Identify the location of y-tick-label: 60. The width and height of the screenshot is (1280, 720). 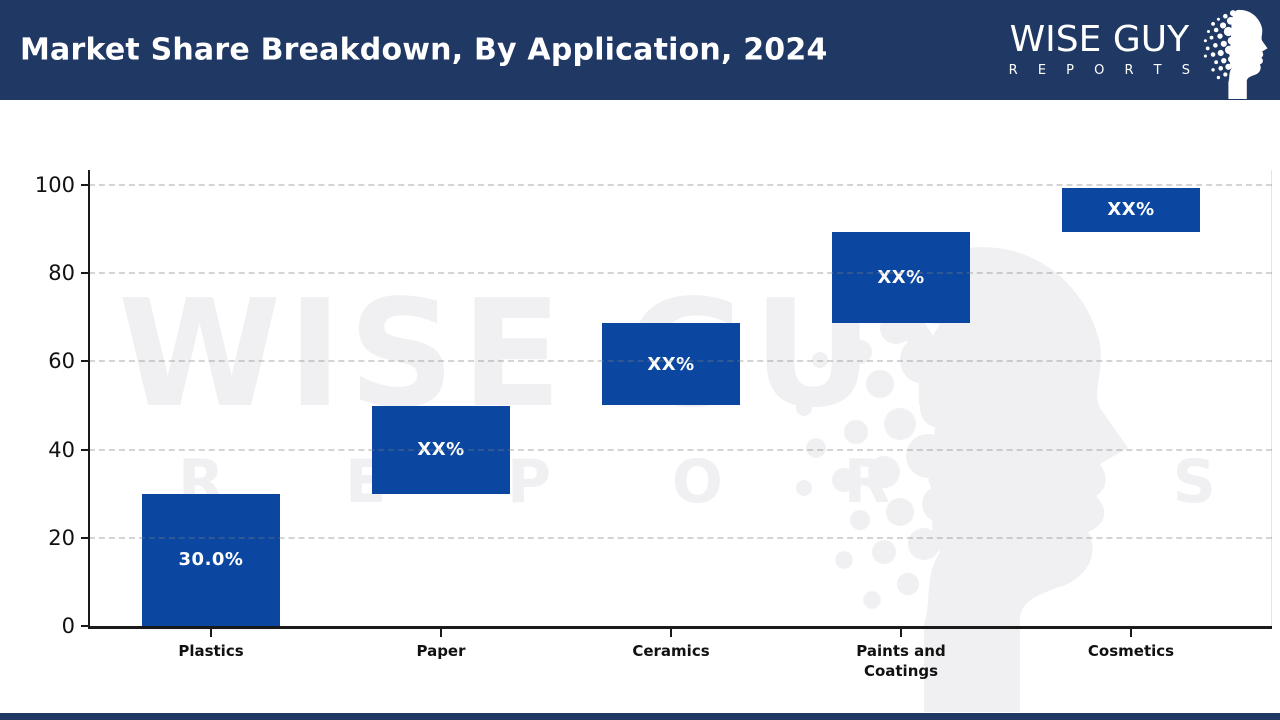
(61, 361).